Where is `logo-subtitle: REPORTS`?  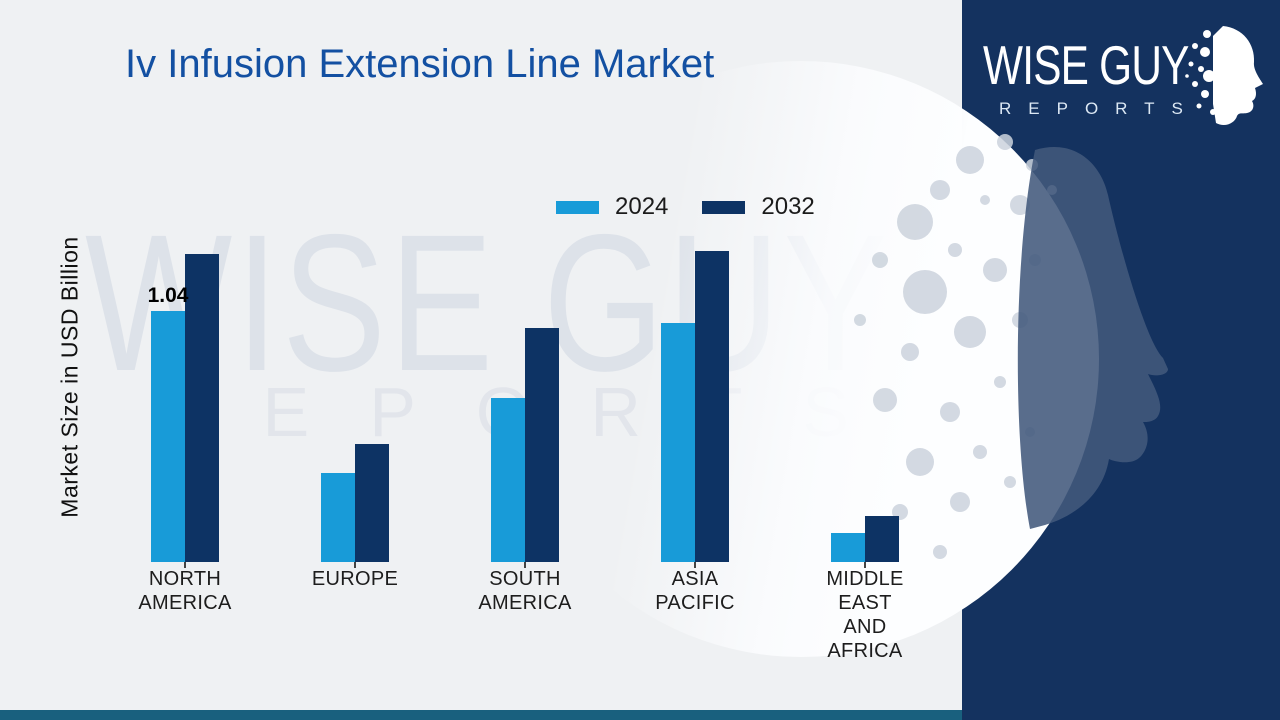
logo-subtitle: REPORTS is located at coordinates (1099, 108).